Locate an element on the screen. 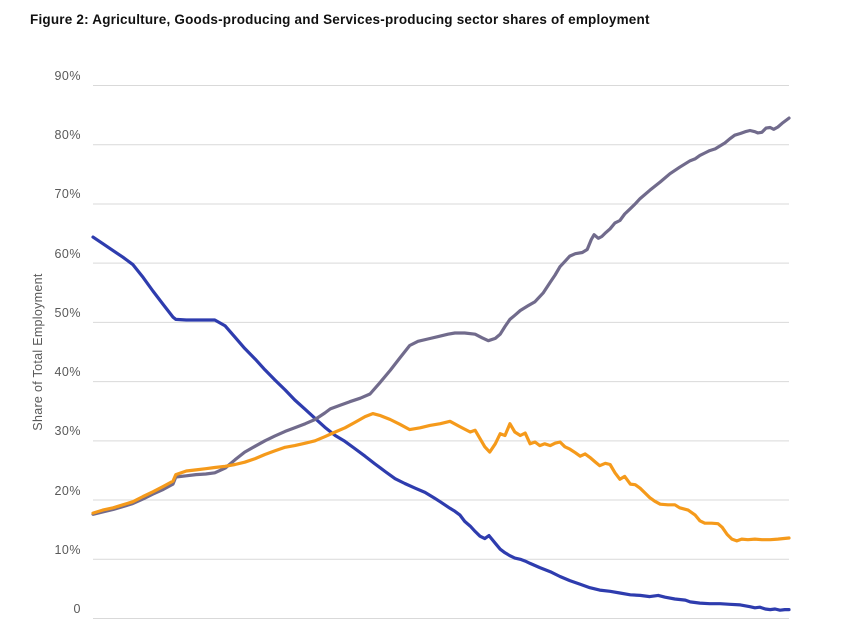 The image size is (865, 636). y-tick-label: 10% is located at coordinates (67, 549).